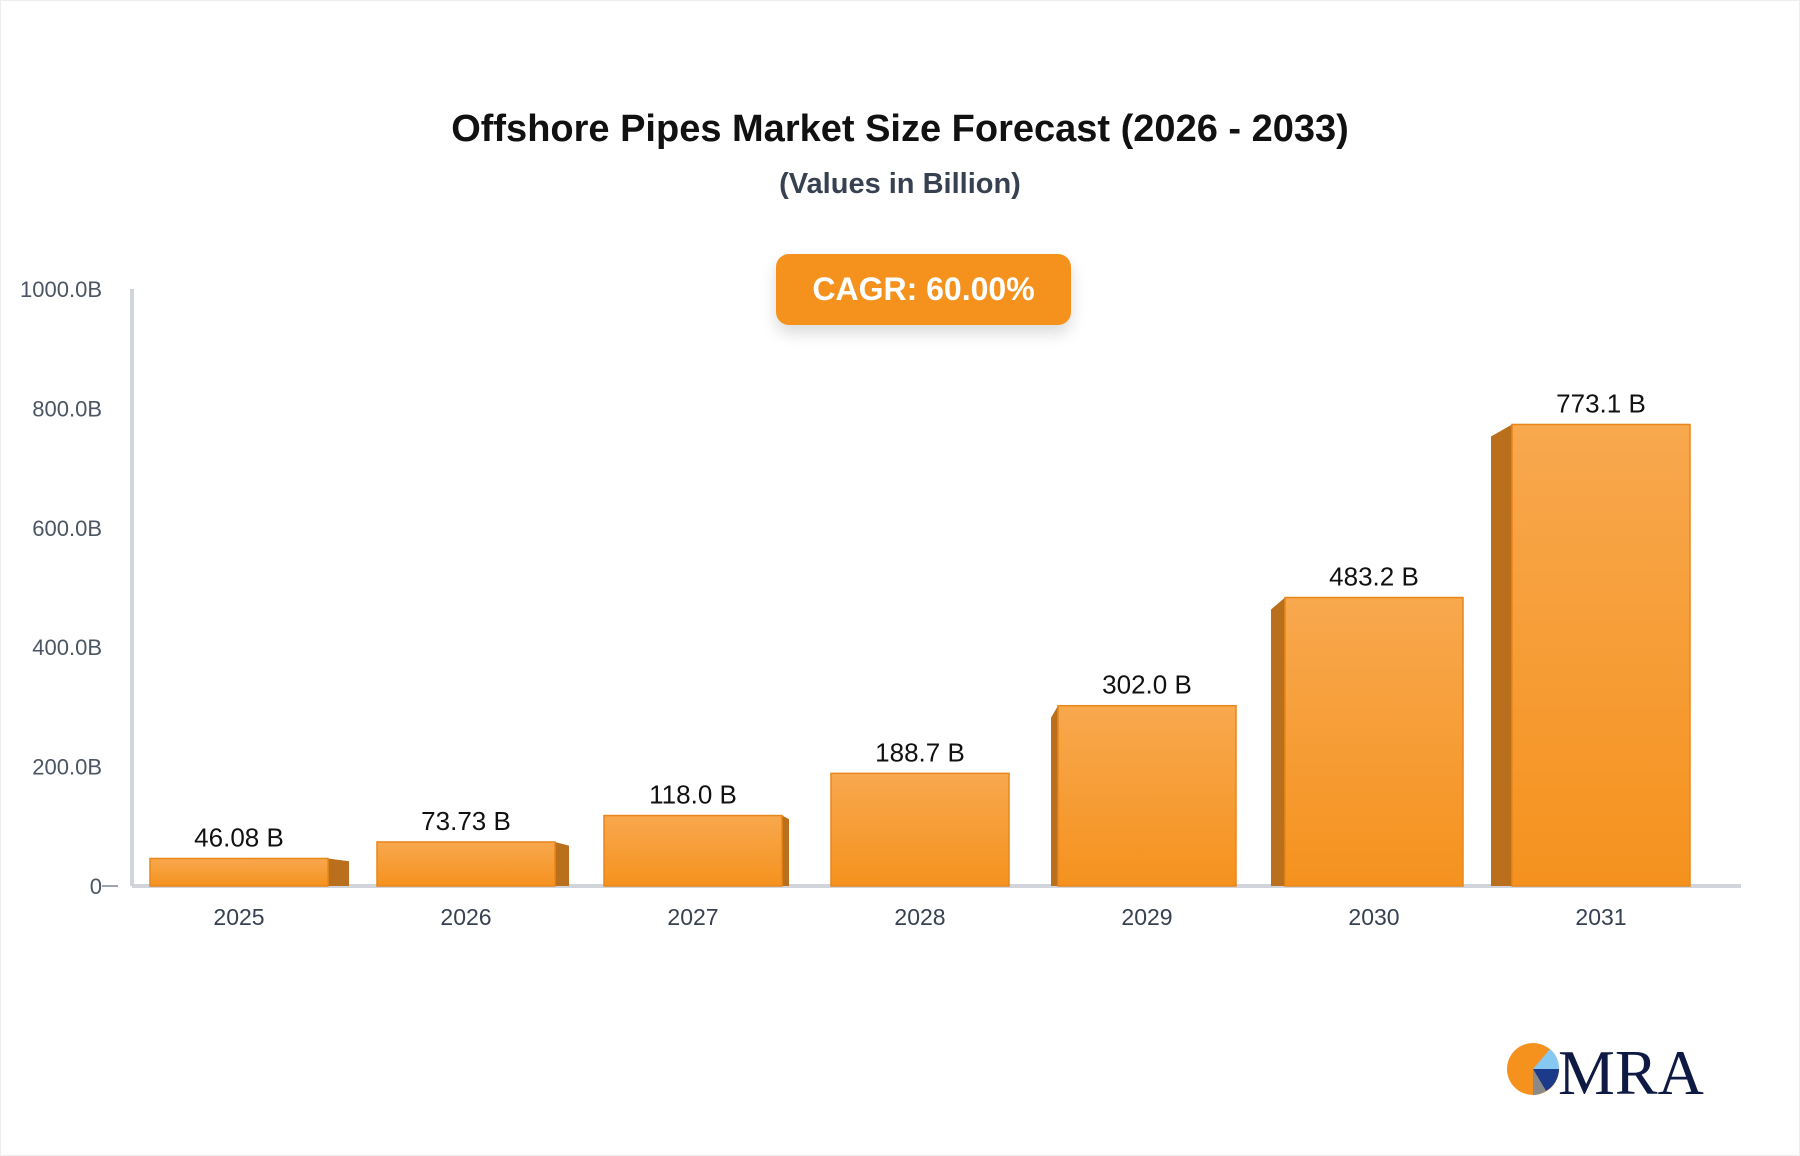  I want to click on x-tick-label: 2029, so click(1146, 917).